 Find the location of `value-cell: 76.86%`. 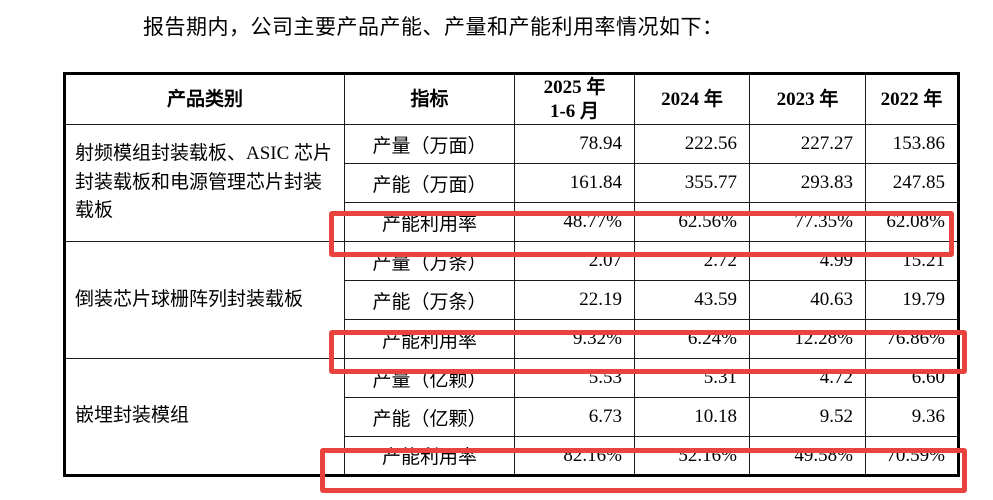

value-cell: 76.86% is located at coordinates (912, 339).